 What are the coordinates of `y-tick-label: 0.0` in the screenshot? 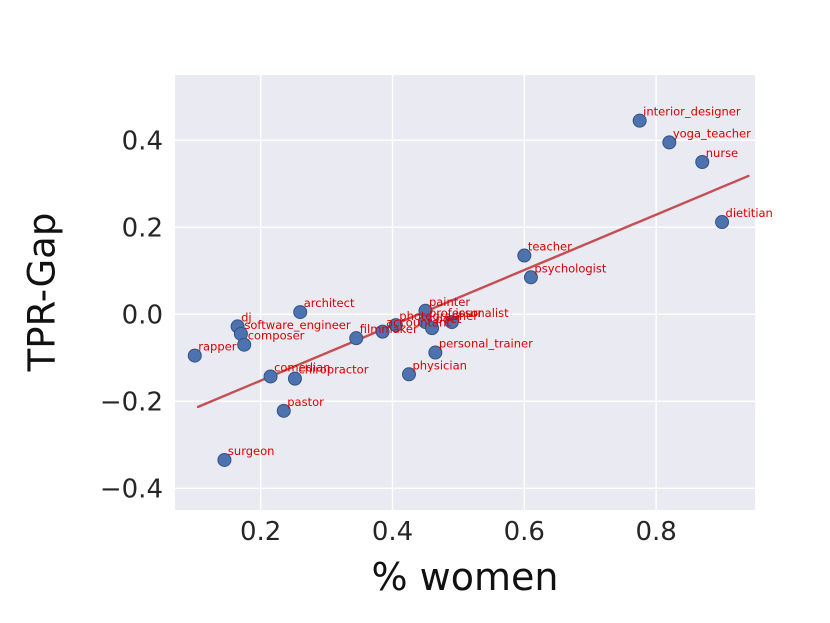 It's located at (142, 315).